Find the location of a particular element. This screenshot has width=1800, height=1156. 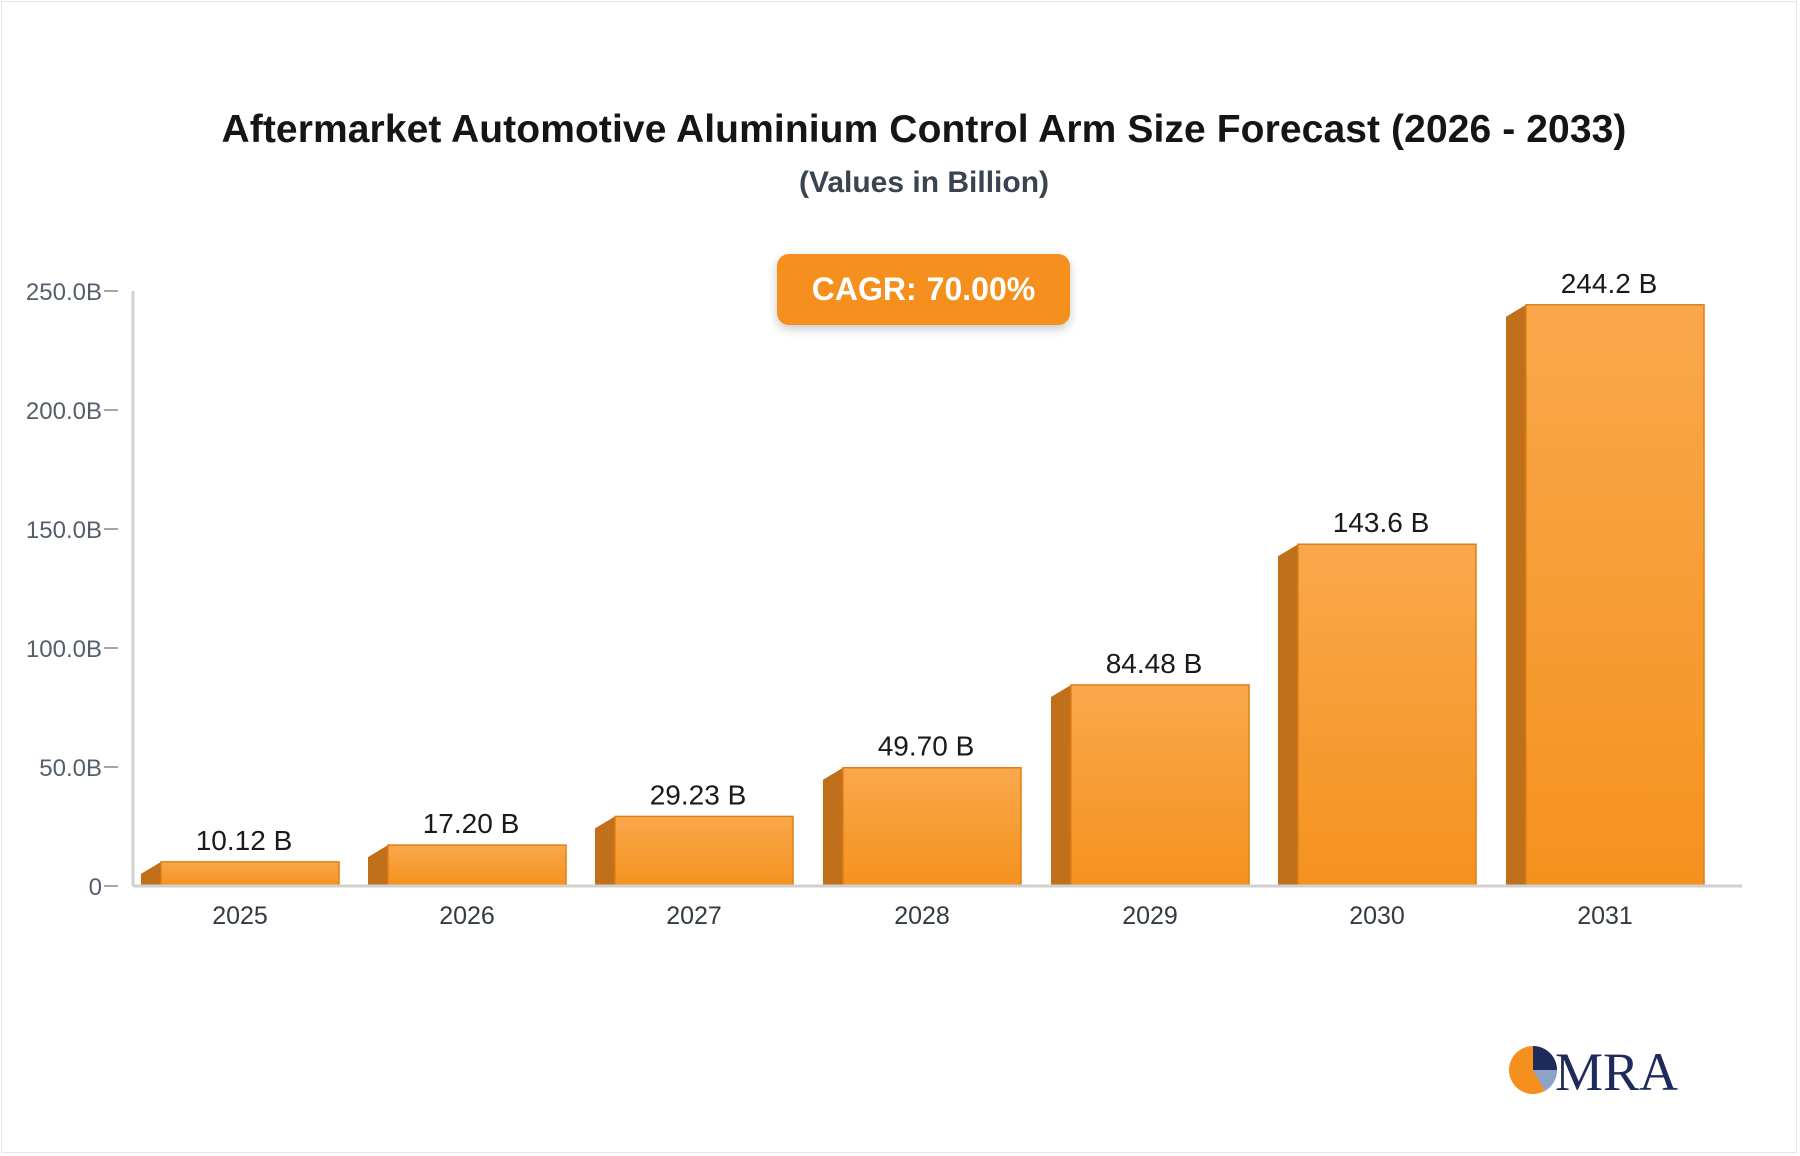

y-tick-label: 0 is located at coordinates (95, 887).